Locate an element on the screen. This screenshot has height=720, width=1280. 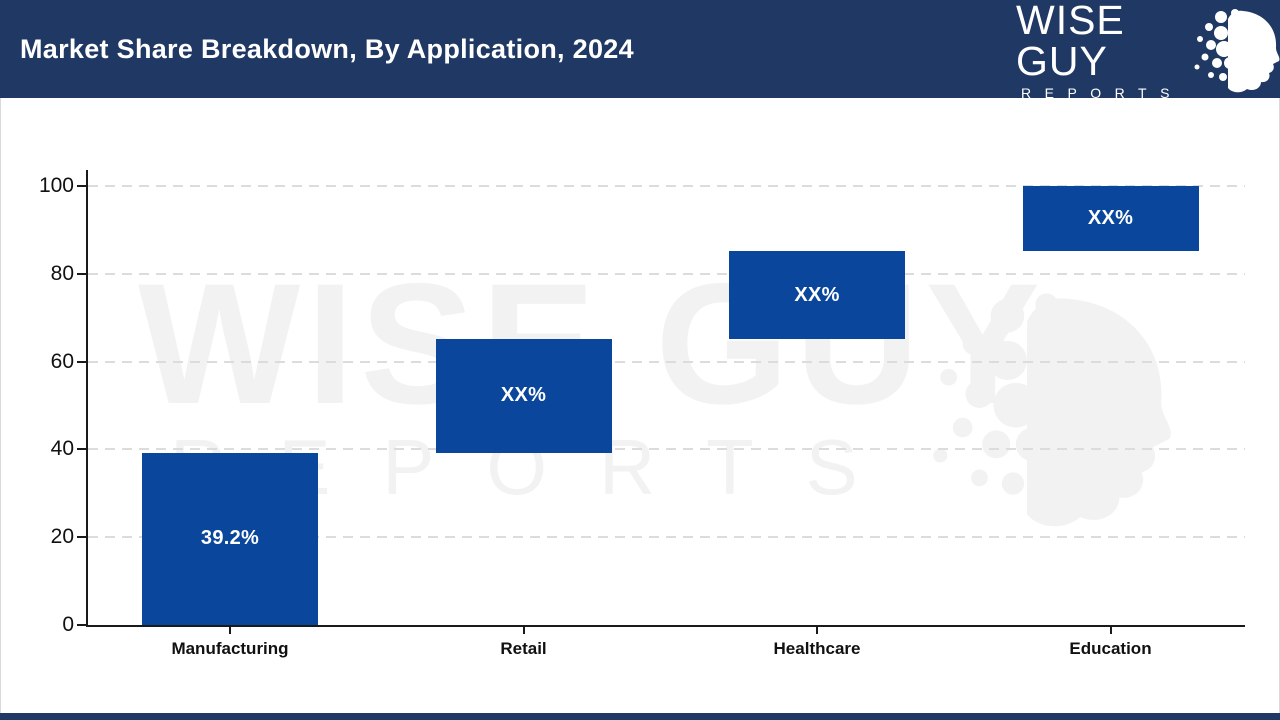
bar-manufacturing: 39.2% is located at coordinates (230, 538).